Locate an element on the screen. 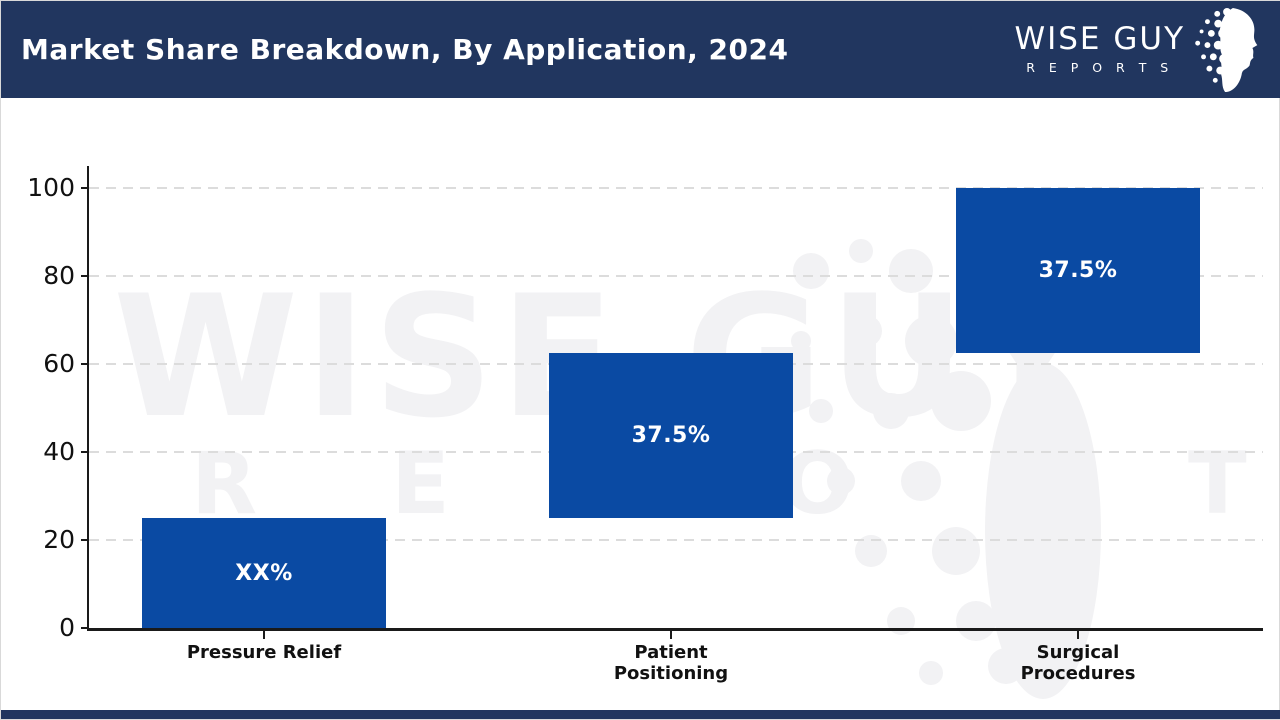  bar-2: 37.5% is located at coordinates (671, 435).